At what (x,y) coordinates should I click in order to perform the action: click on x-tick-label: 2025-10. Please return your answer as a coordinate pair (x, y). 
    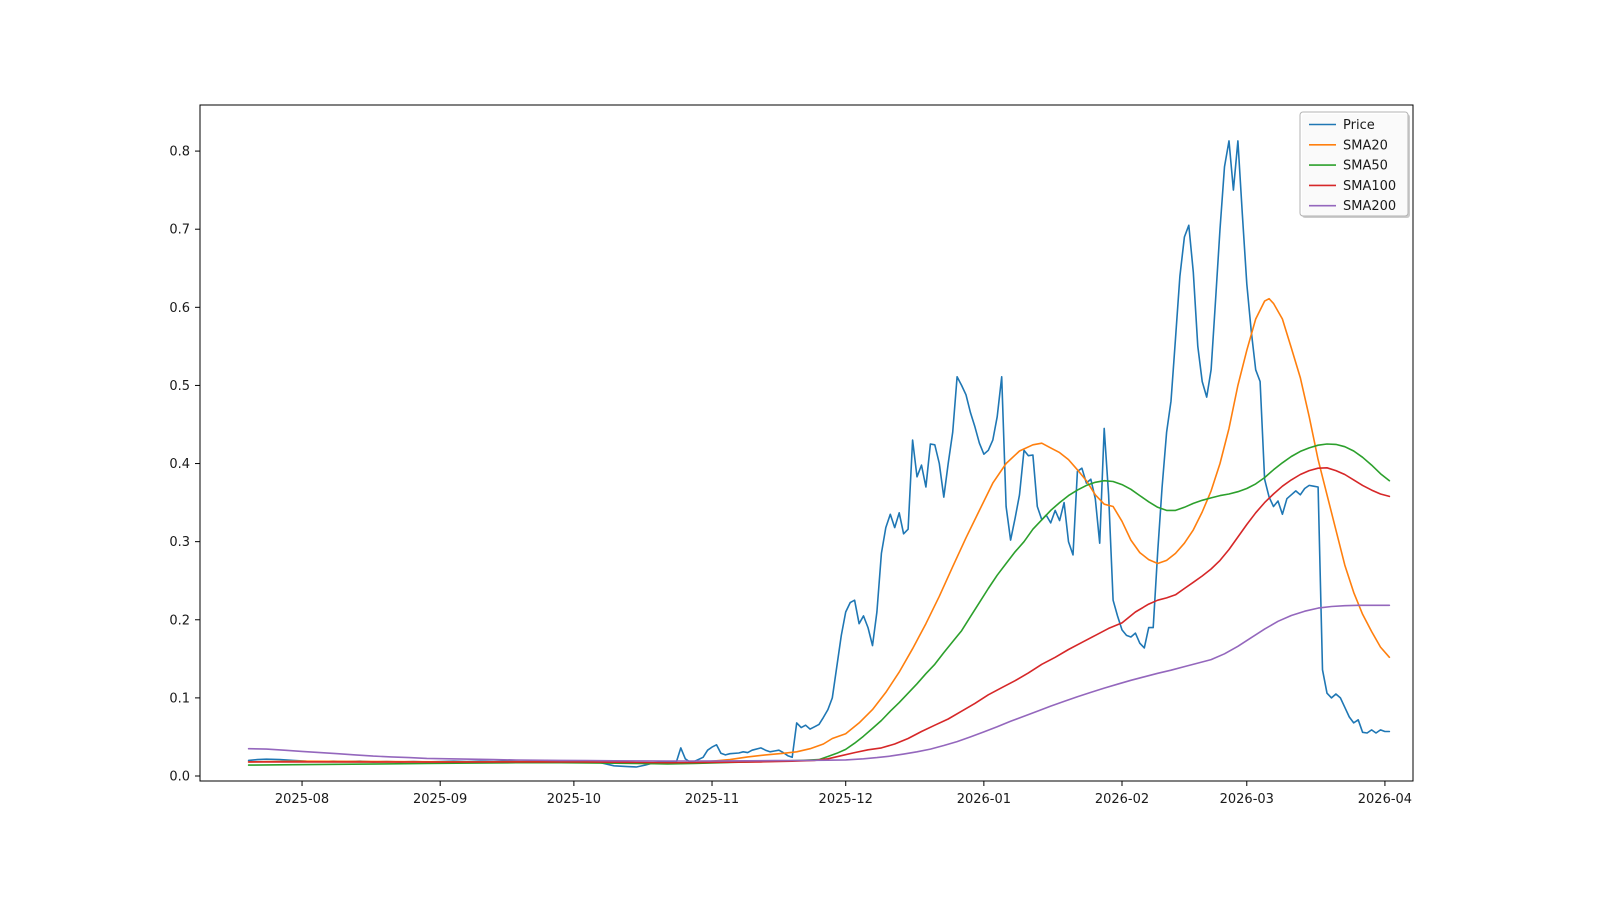
    Looking at the image, I should click on (574, 799).